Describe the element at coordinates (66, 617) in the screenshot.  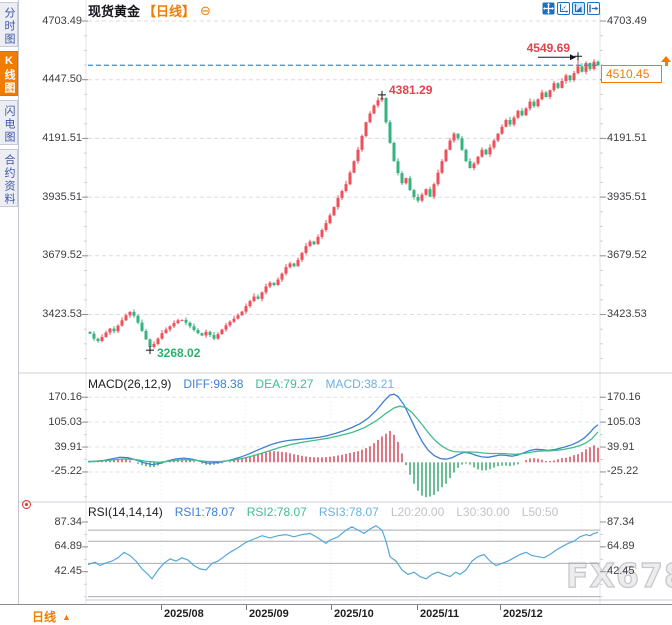
I see `dropdown-up-arrow-icon: ▲` at that location.